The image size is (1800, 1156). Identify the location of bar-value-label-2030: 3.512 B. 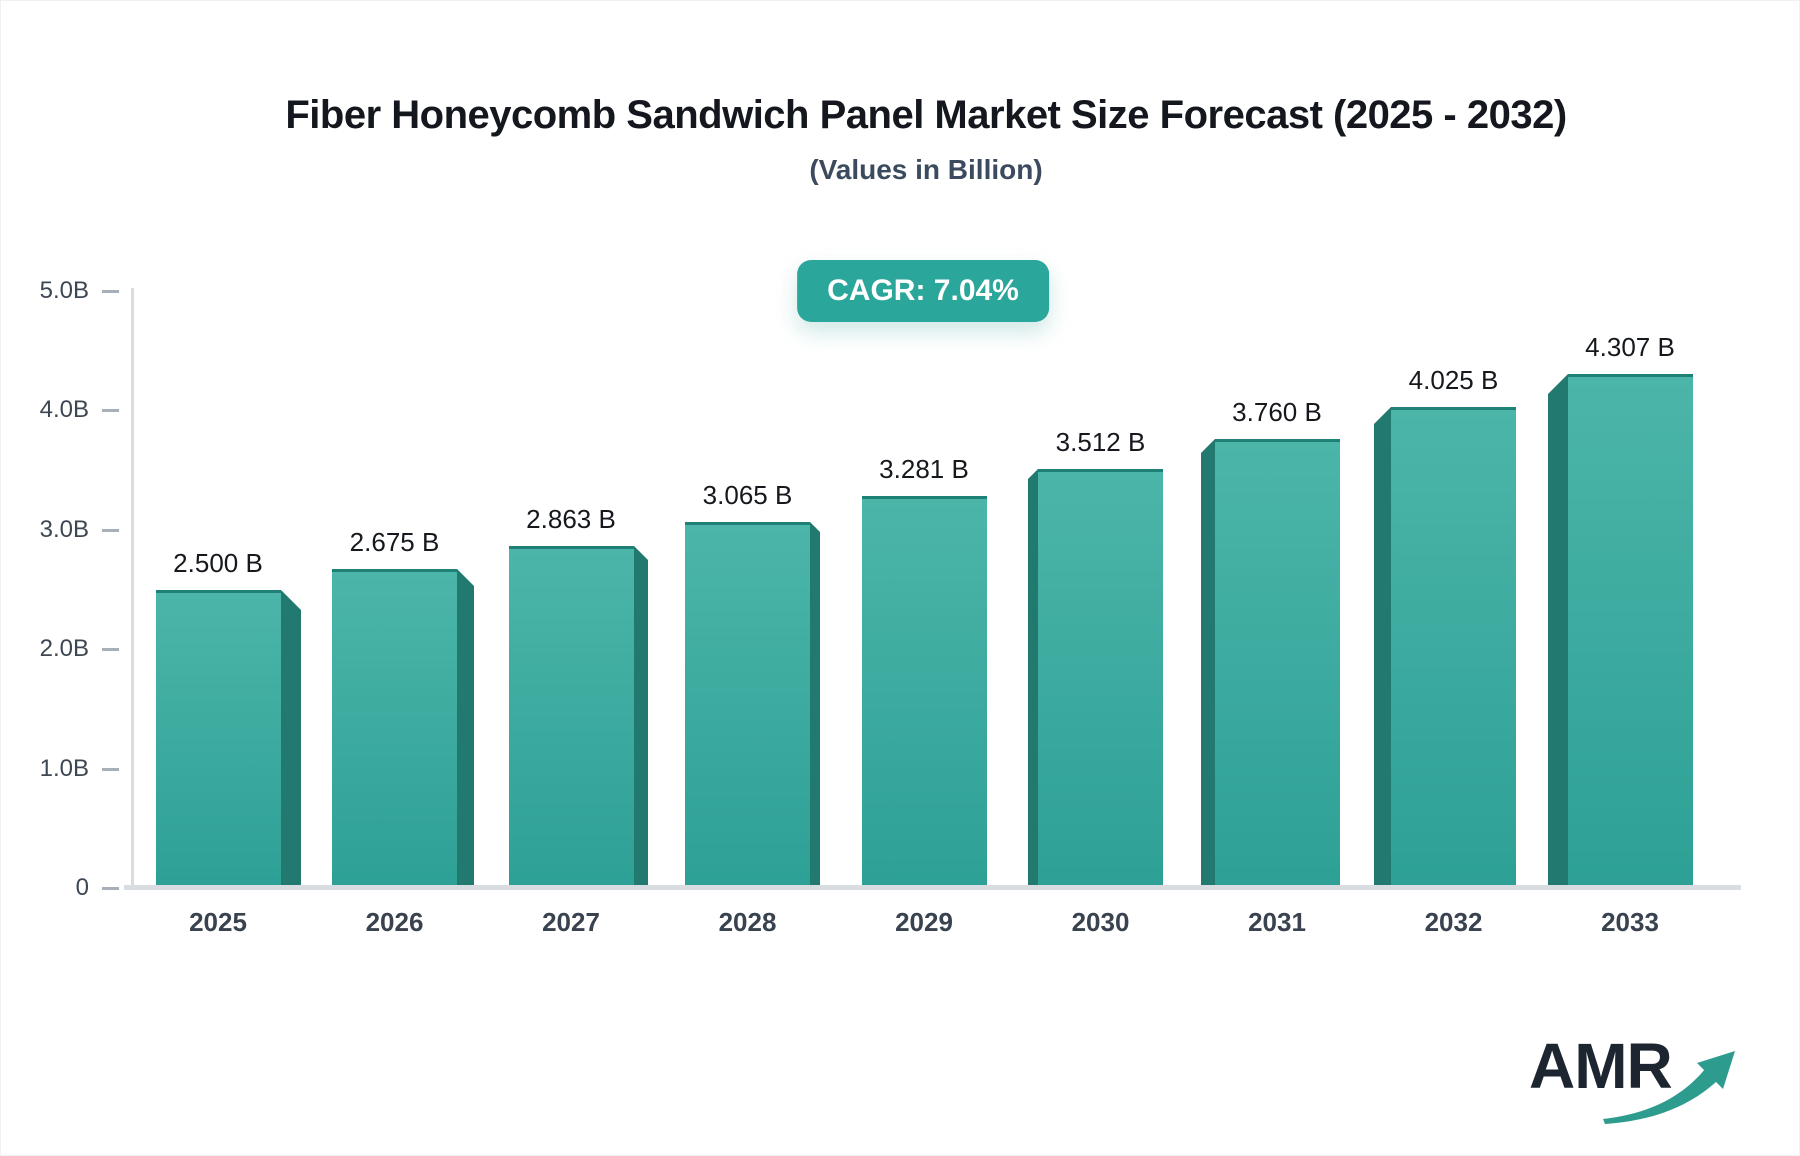
(1100, 441).